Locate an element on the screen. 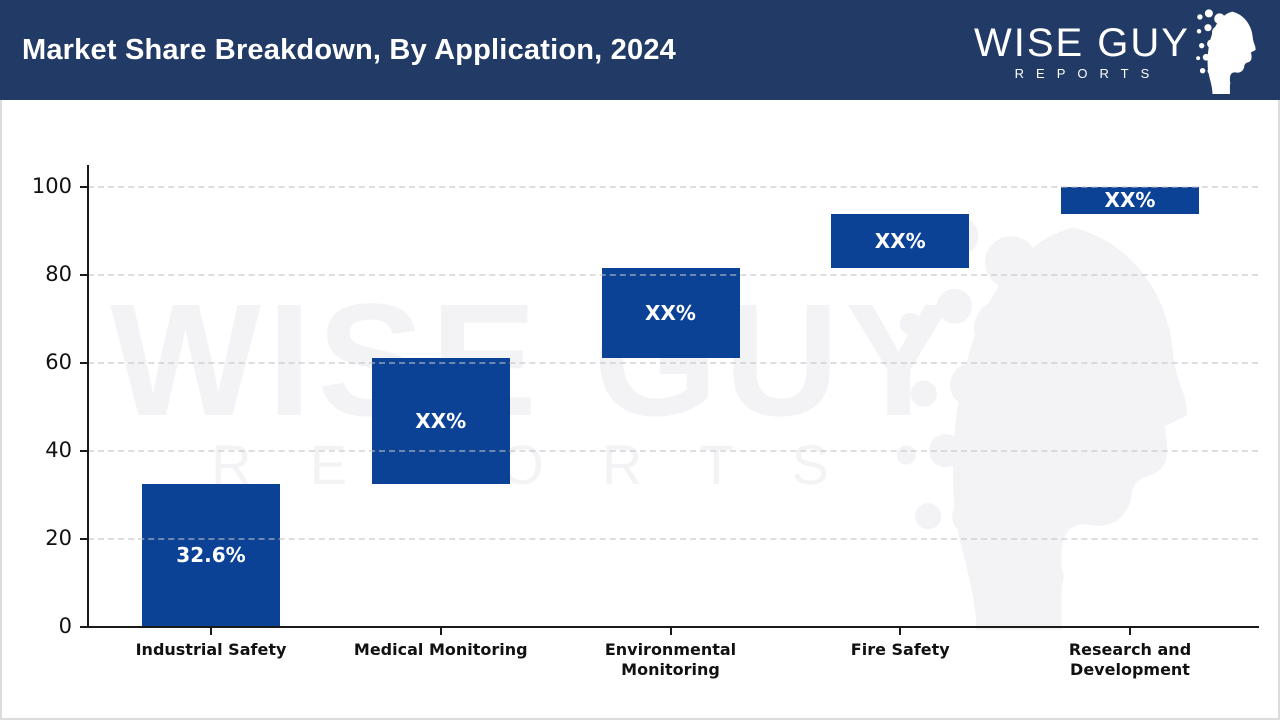  y-tick-label: 0 is located at coordinates (65, 626).